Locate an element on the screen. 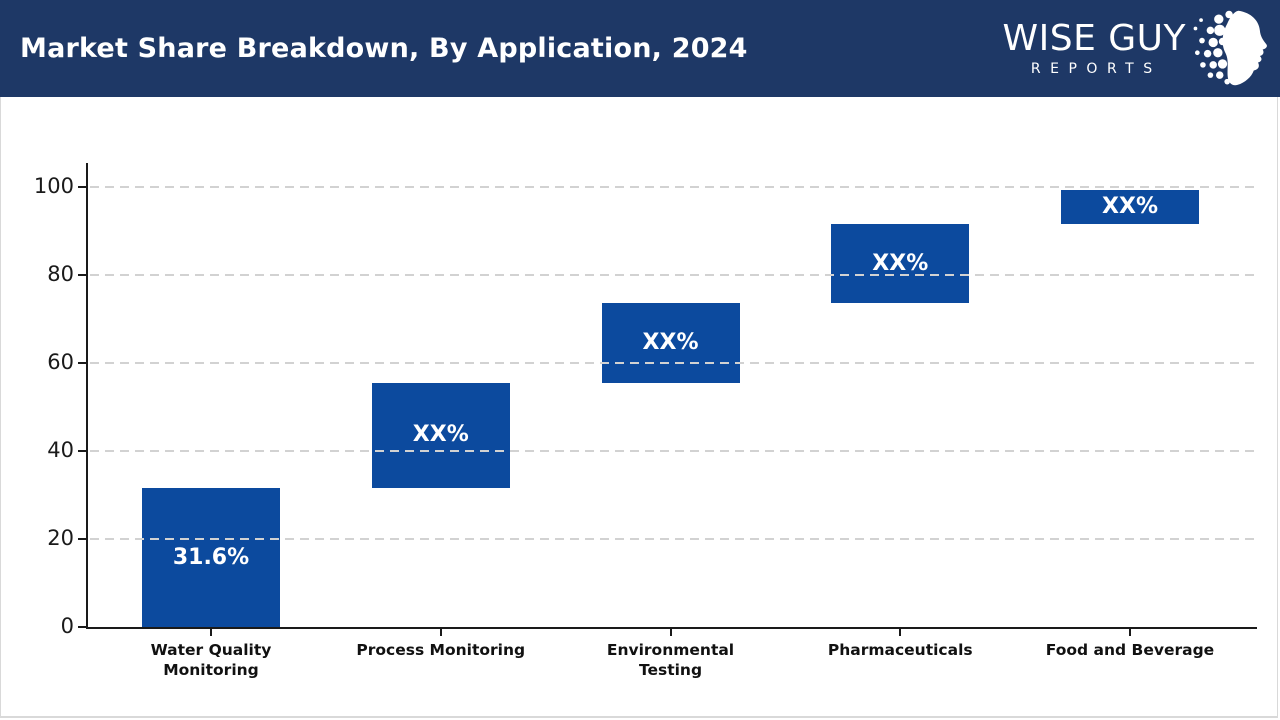  bar-value-label-5: XX% is located at coordinates (1130, 206).